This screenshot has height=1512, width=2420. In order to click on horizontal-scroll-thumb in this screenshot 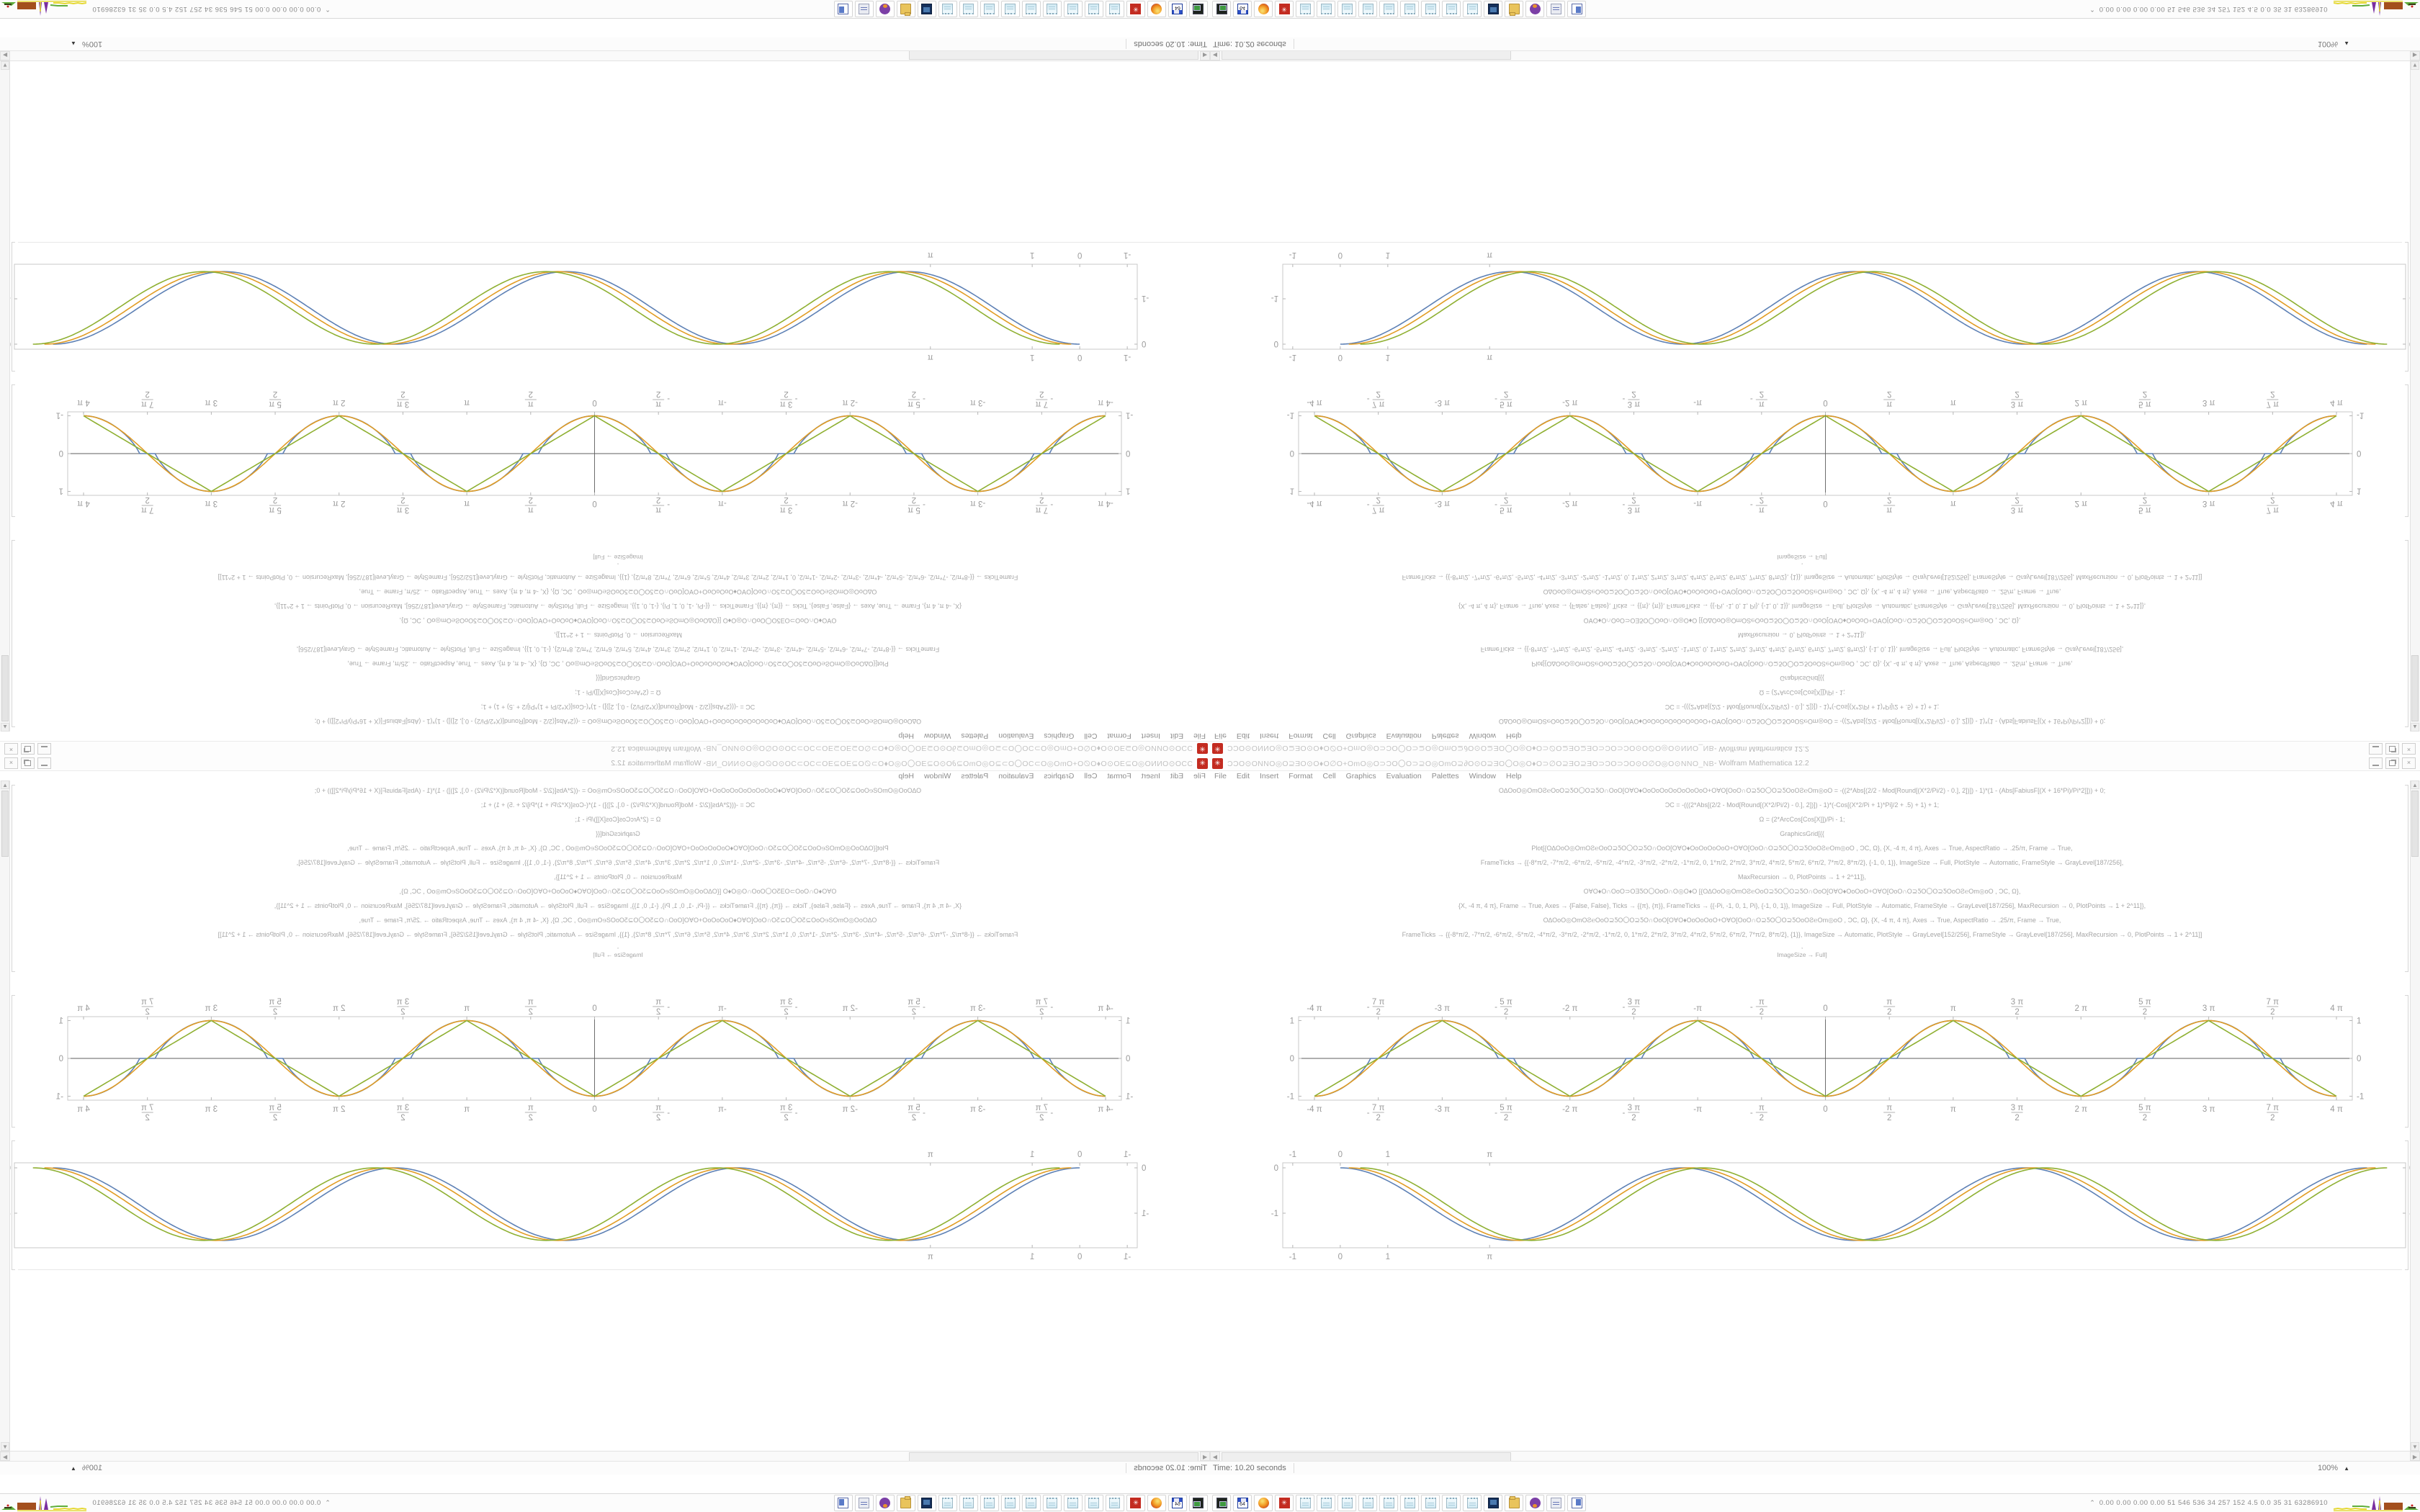, I will do `click(1366, 55)`.